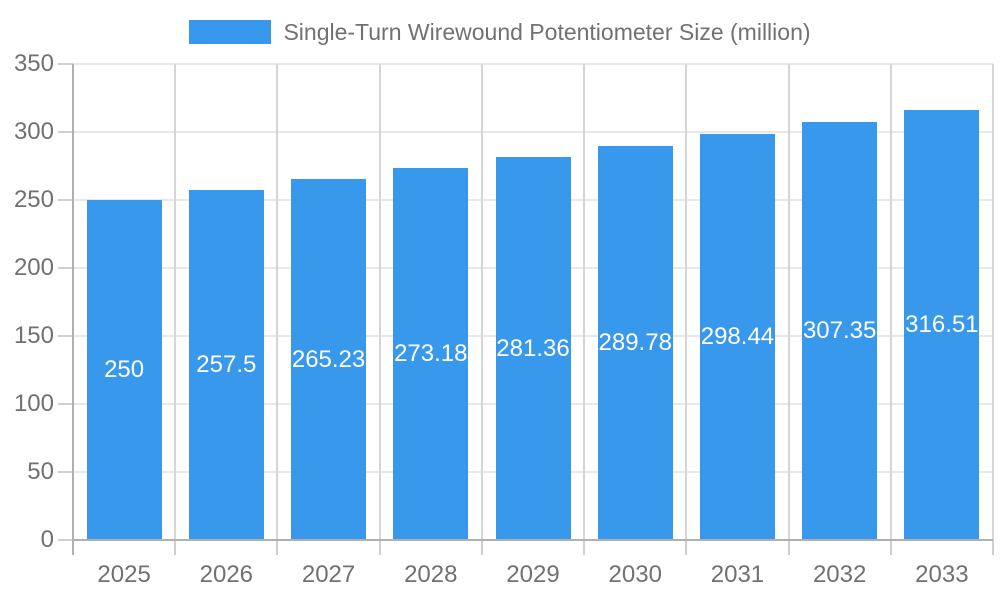 The height and width of the screenshot is (600, 1000). I want to click on x-axis-label: 2029, so click(533, 574).